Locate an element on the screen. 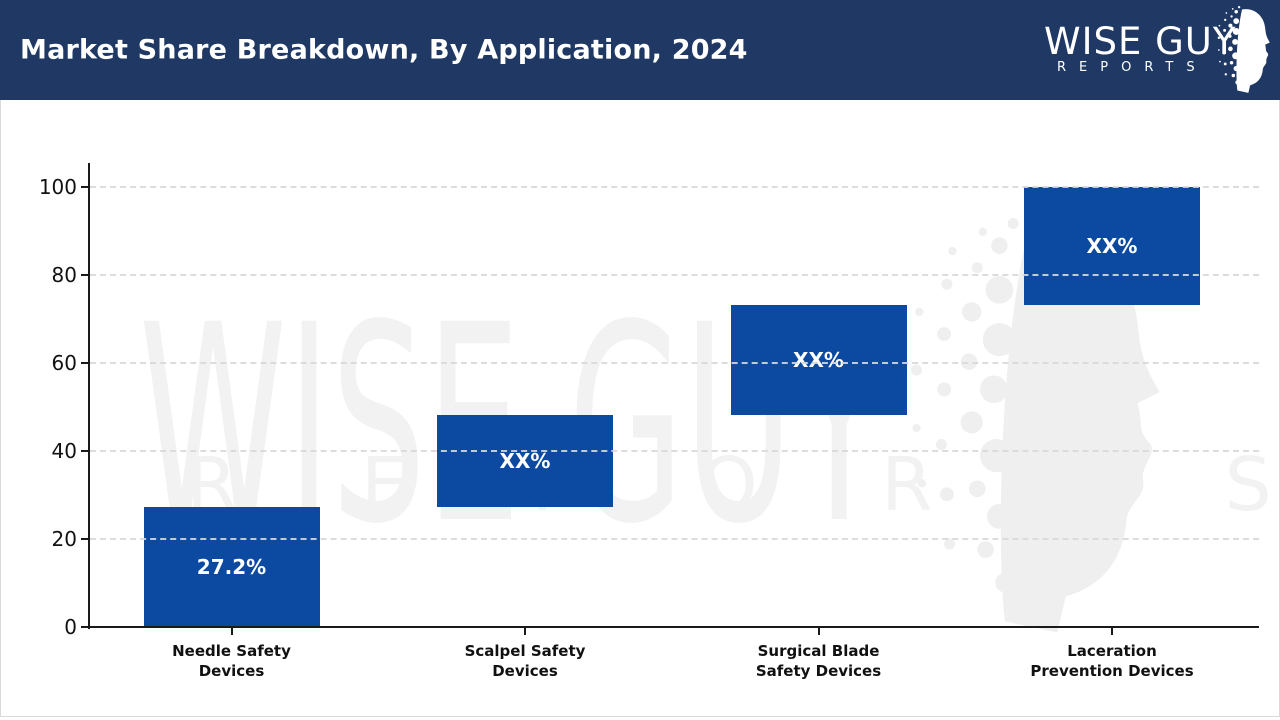 Image resolution: width=1280 pixels, height=720 pixels. brand-subname: REPORTS is located at coordinates (1132, 67).